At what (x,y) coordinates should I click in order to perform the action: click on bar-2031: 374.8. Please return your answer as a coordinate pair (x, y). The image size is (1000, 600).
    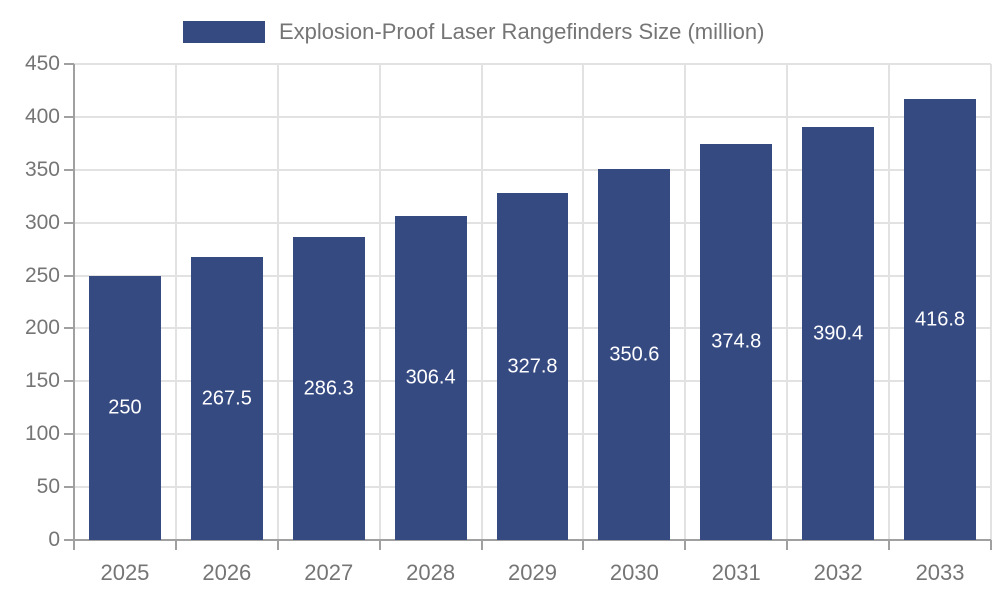
    Looking at the image, I should click on (736, 341).